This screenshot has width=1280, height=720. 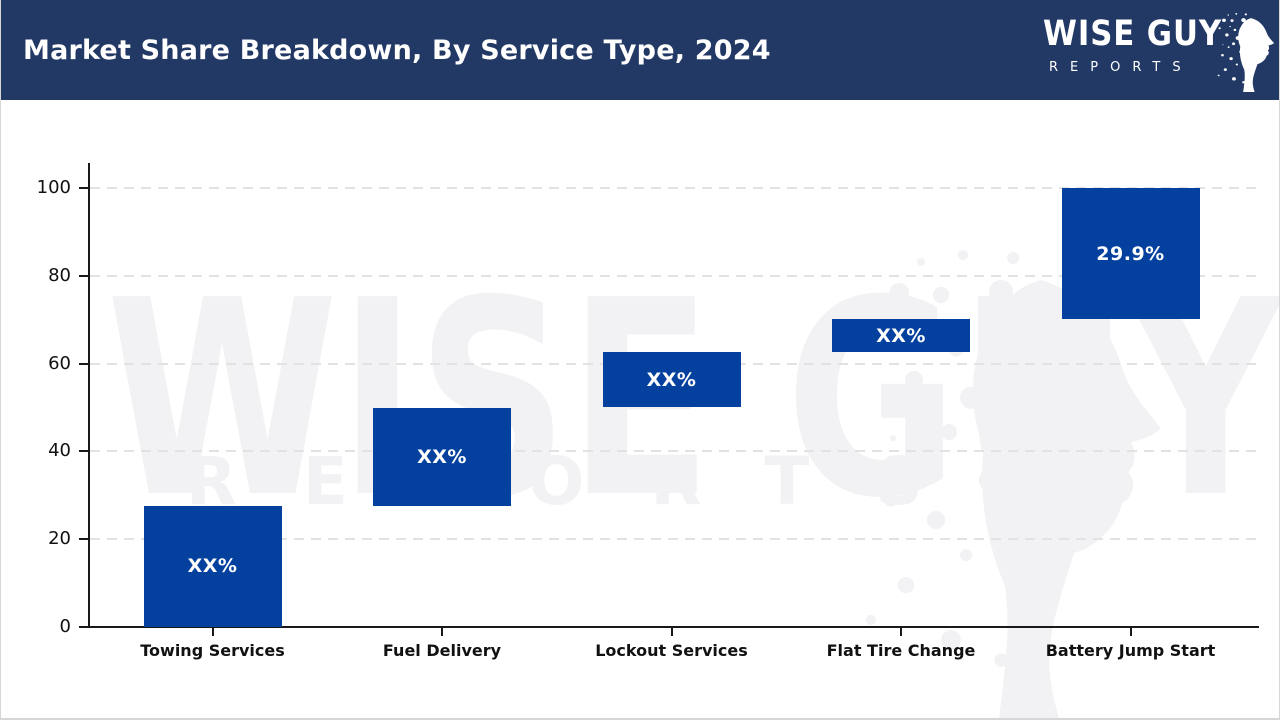 I want to click on bar-battery-jump-start: 29.9%, so click(x=1130, y=254).